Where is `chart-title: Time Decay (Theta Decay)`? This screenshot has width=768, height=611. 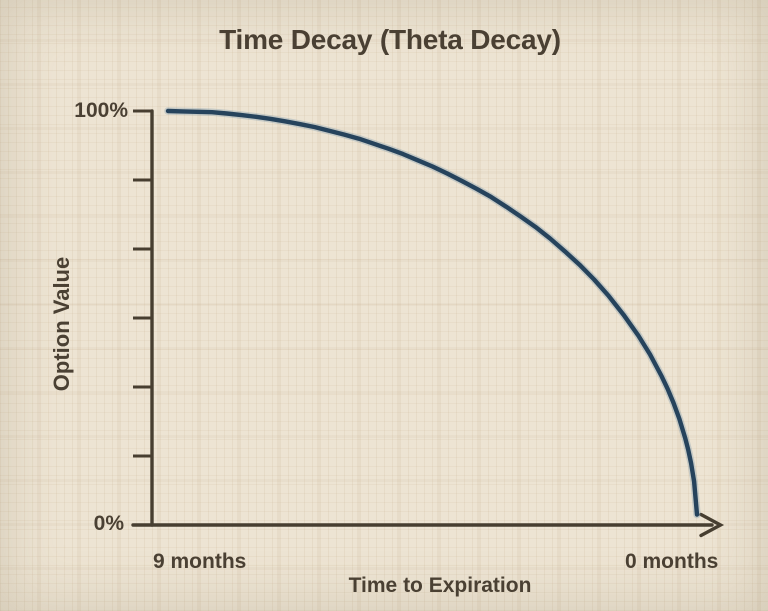
chart-title: Time Decay (Theta Decay) is located at coordinates (390, 39).